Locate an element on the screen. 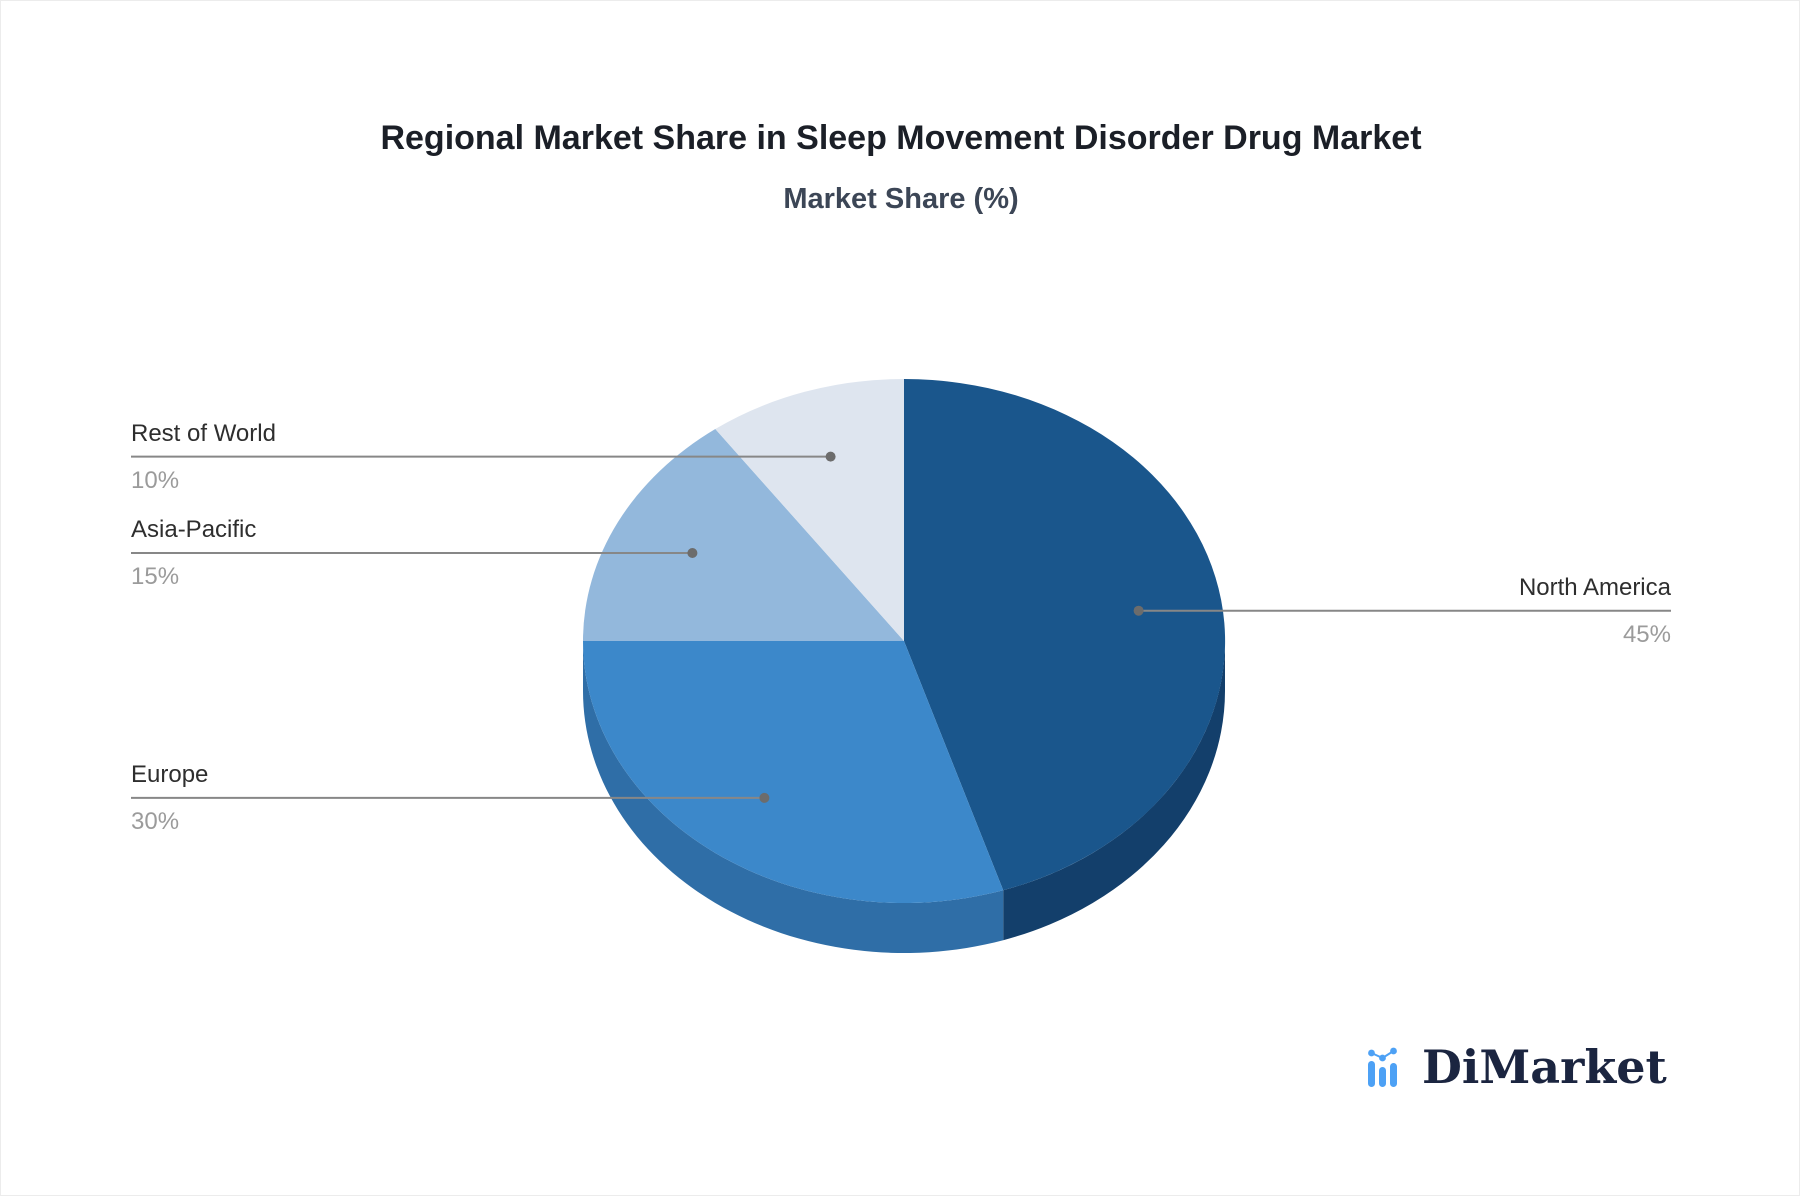  slice-label-europe: Europe is located at coordinates (170, 774).